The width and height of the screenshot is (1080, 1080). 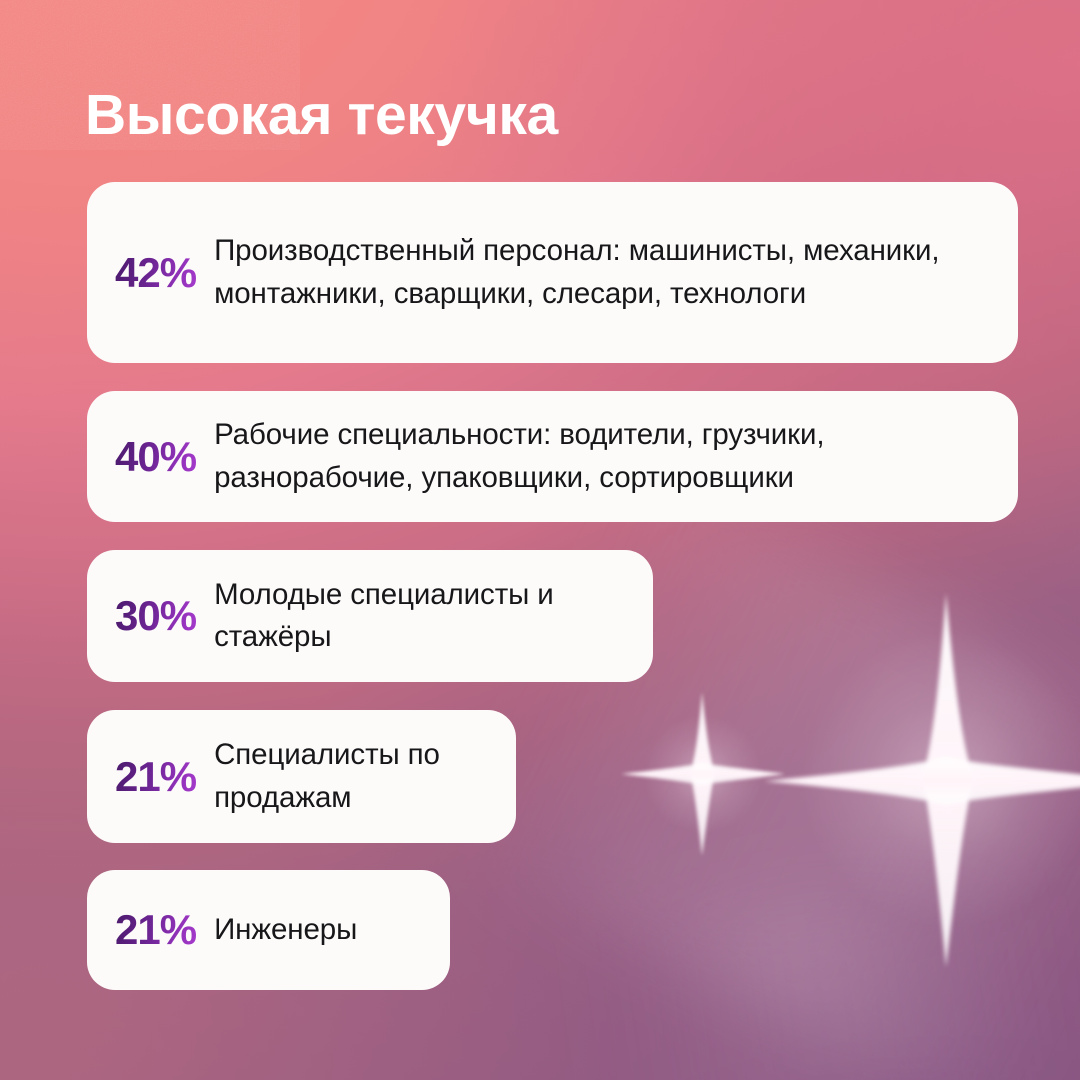 I want to click on stat-percent: 30%, so click(x=156, y=615).